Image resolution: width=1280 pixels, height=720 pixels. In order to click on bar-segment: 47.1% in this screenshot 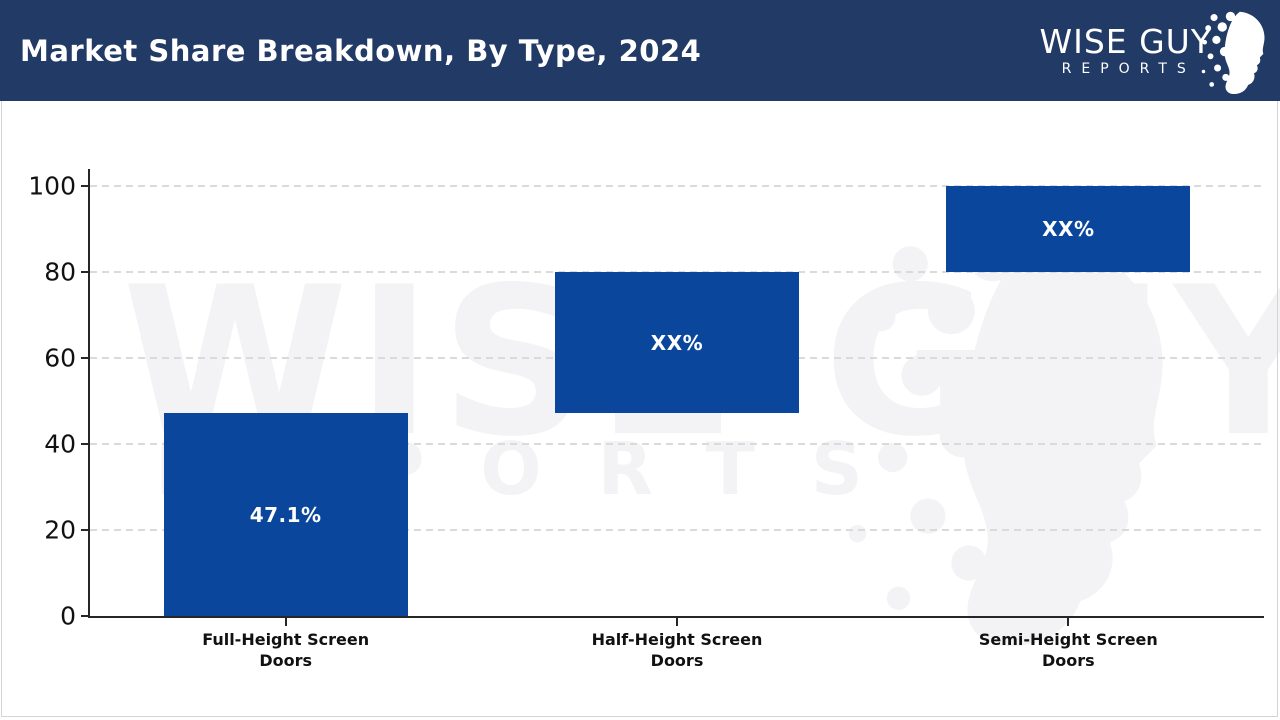, I will do `click(285, 514)`.